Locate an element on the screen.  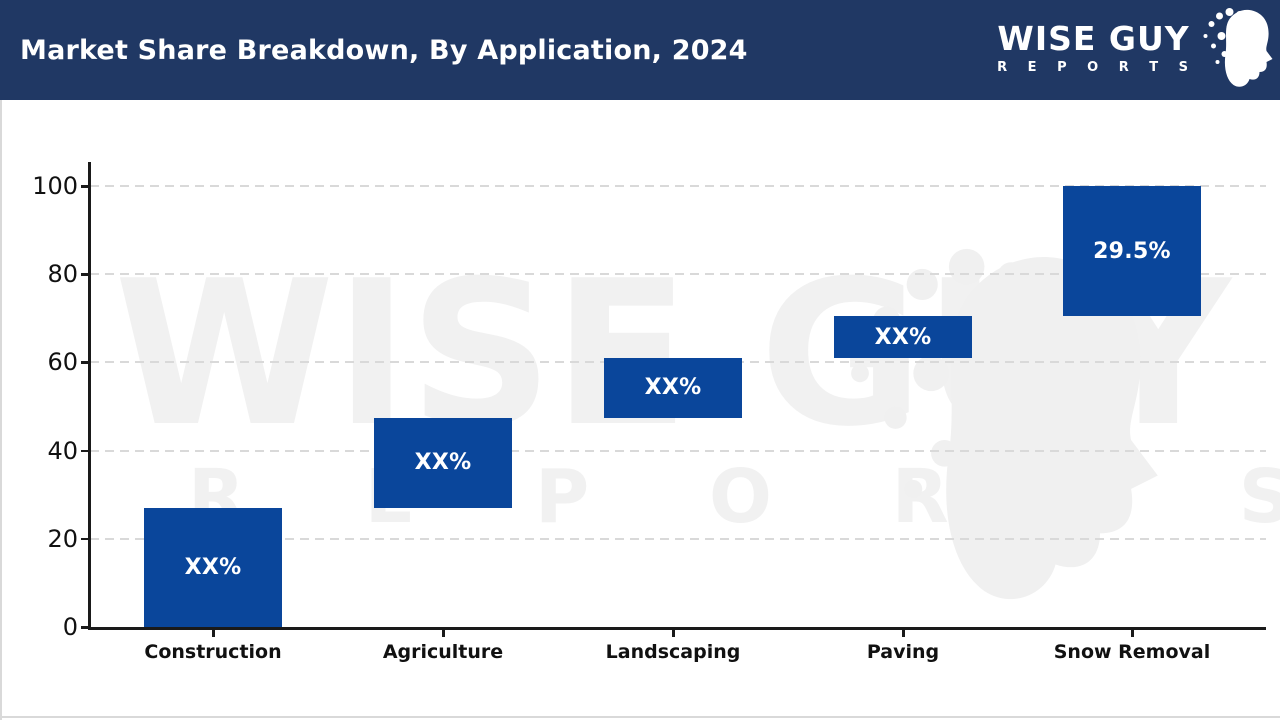
x-category-label-3: Paving is located at coordinates (903, 652).